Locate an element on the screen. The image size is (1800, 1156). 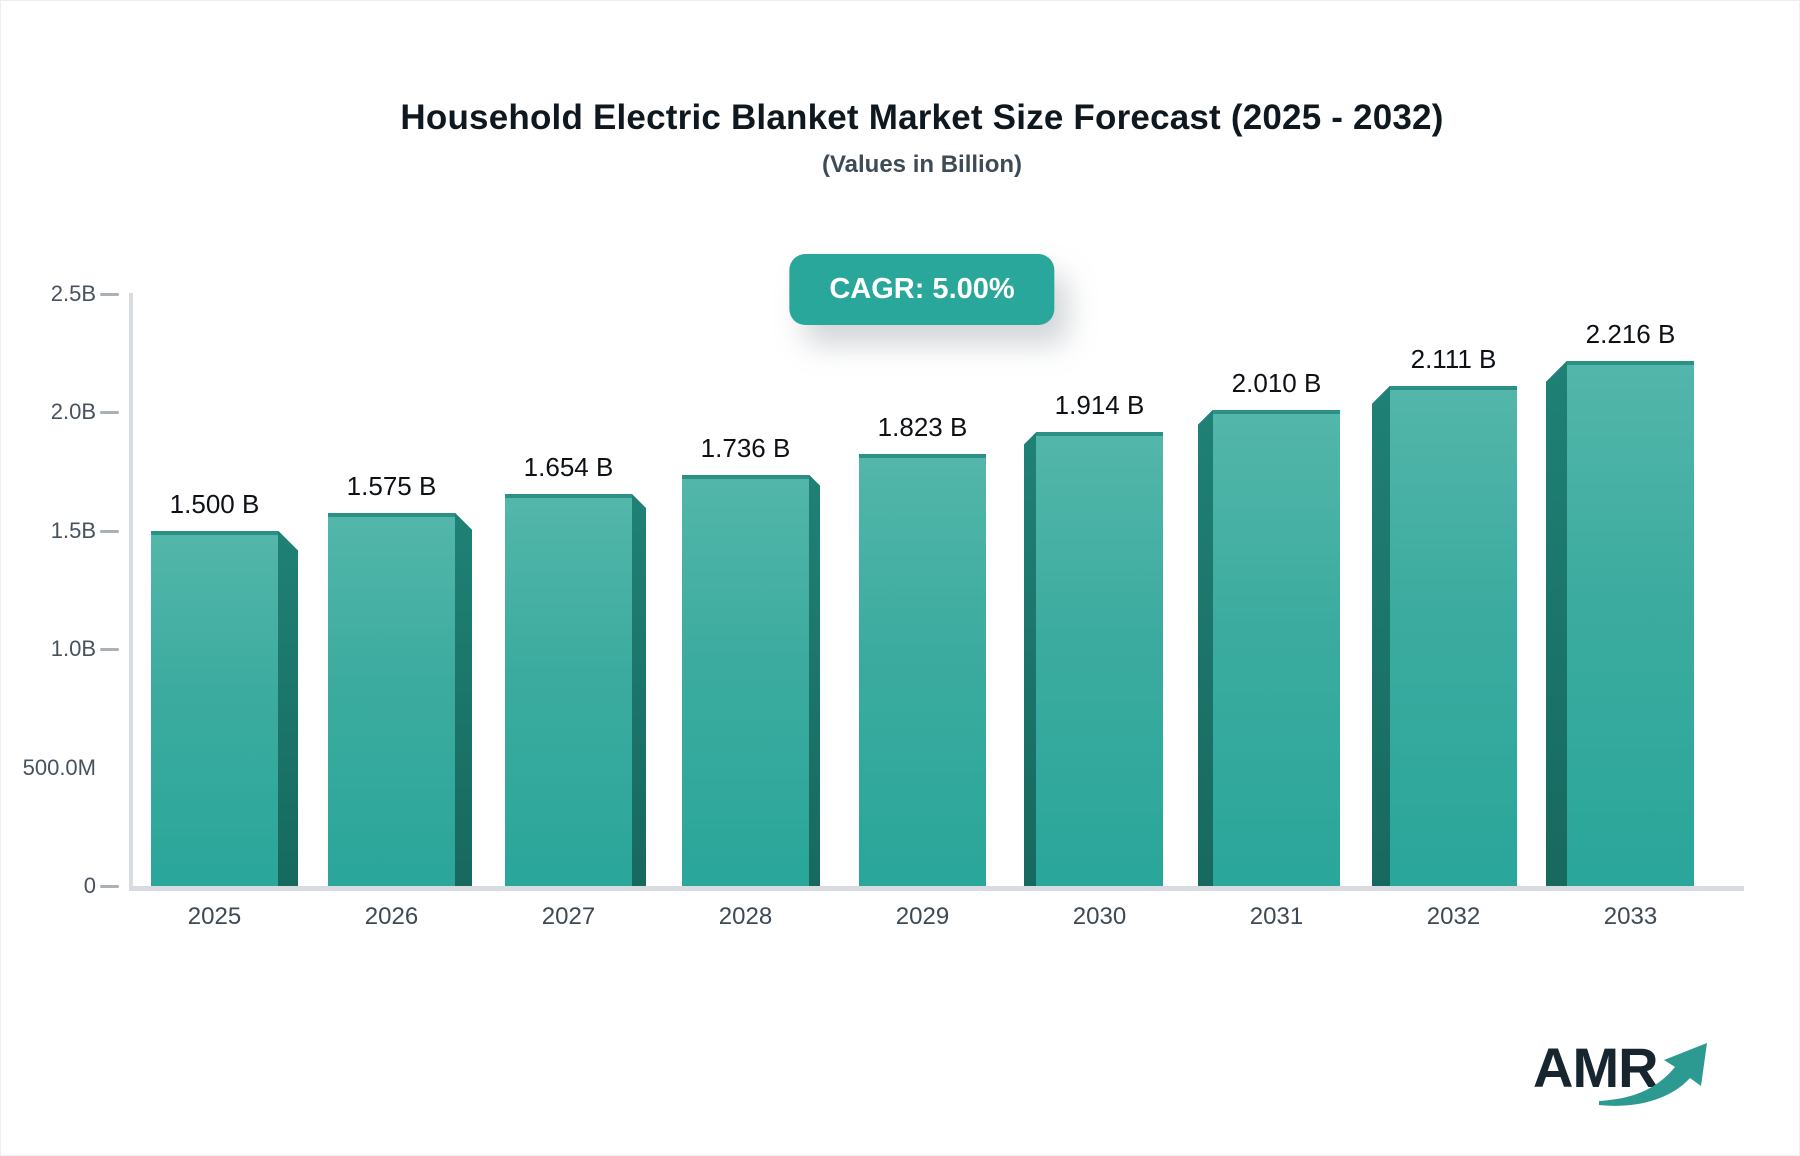
cagr-badge: CAGR: 5.00% is located at coordinates (922, 289).